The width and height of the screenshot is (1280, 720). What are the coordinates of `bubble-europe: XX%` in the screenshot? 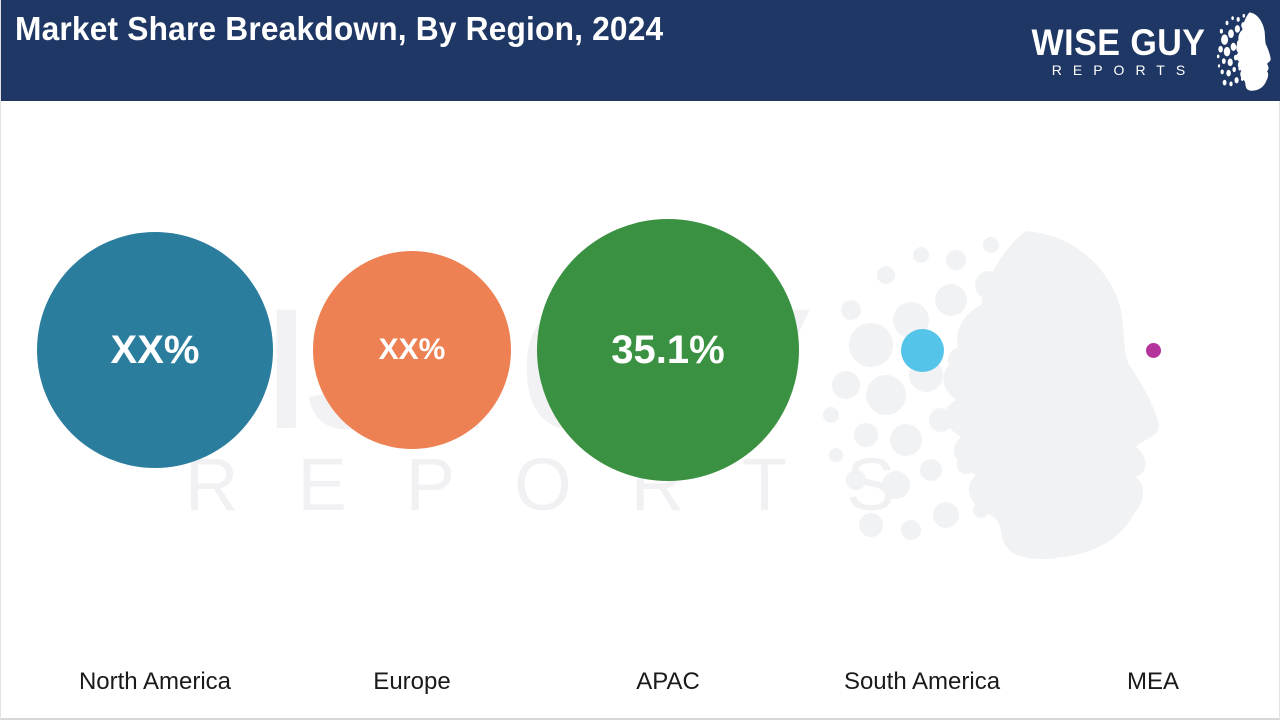 It's located at (412, 350).